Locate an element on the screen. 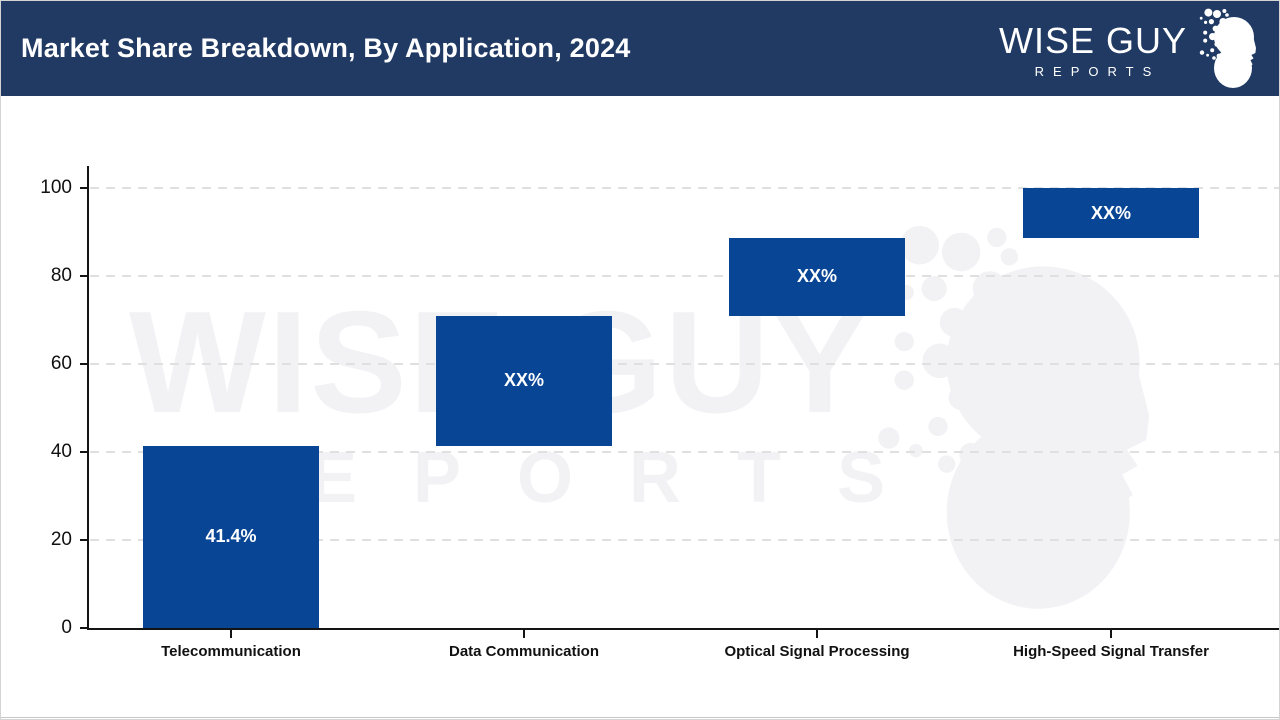 Image resolution: width=1280 pixels, height=720 pixels. bar-value-label: 41.4% is located at coordinates (231, 536).